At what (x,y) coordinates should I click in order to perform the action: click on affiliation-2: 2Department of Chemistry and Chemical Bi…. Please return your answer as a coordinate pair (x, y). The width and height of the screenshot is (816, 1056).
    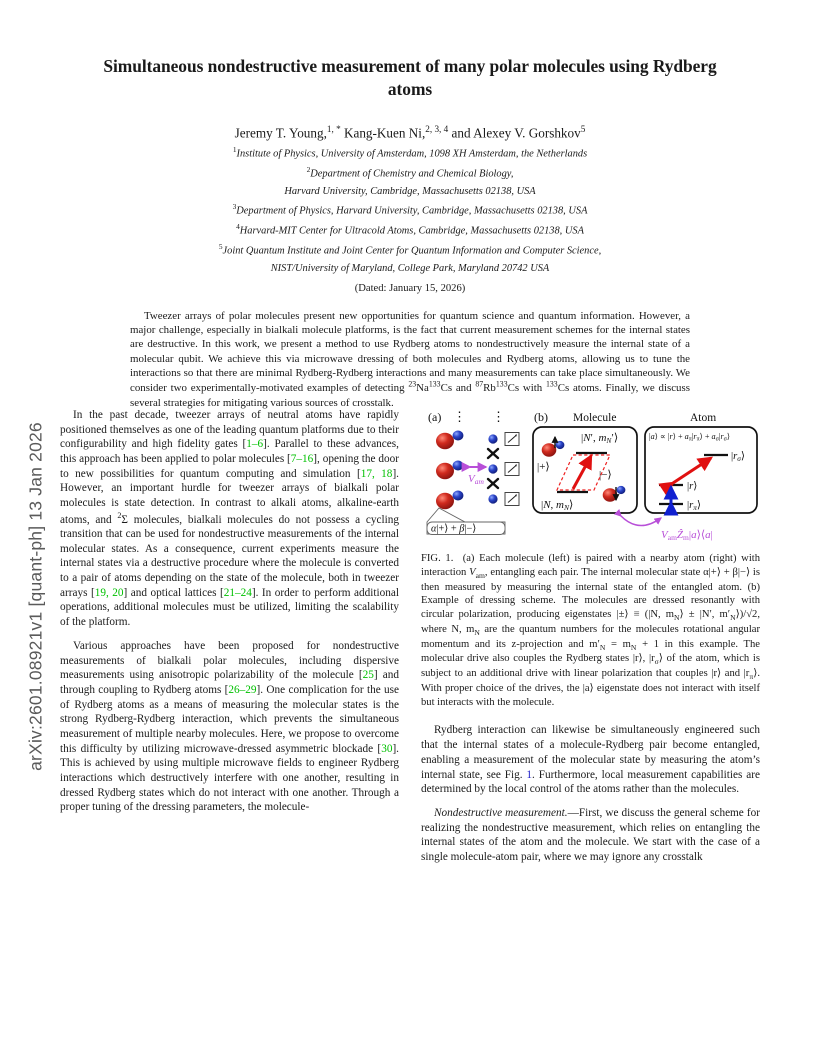
    Looking at the image, I should click on (410, 172).